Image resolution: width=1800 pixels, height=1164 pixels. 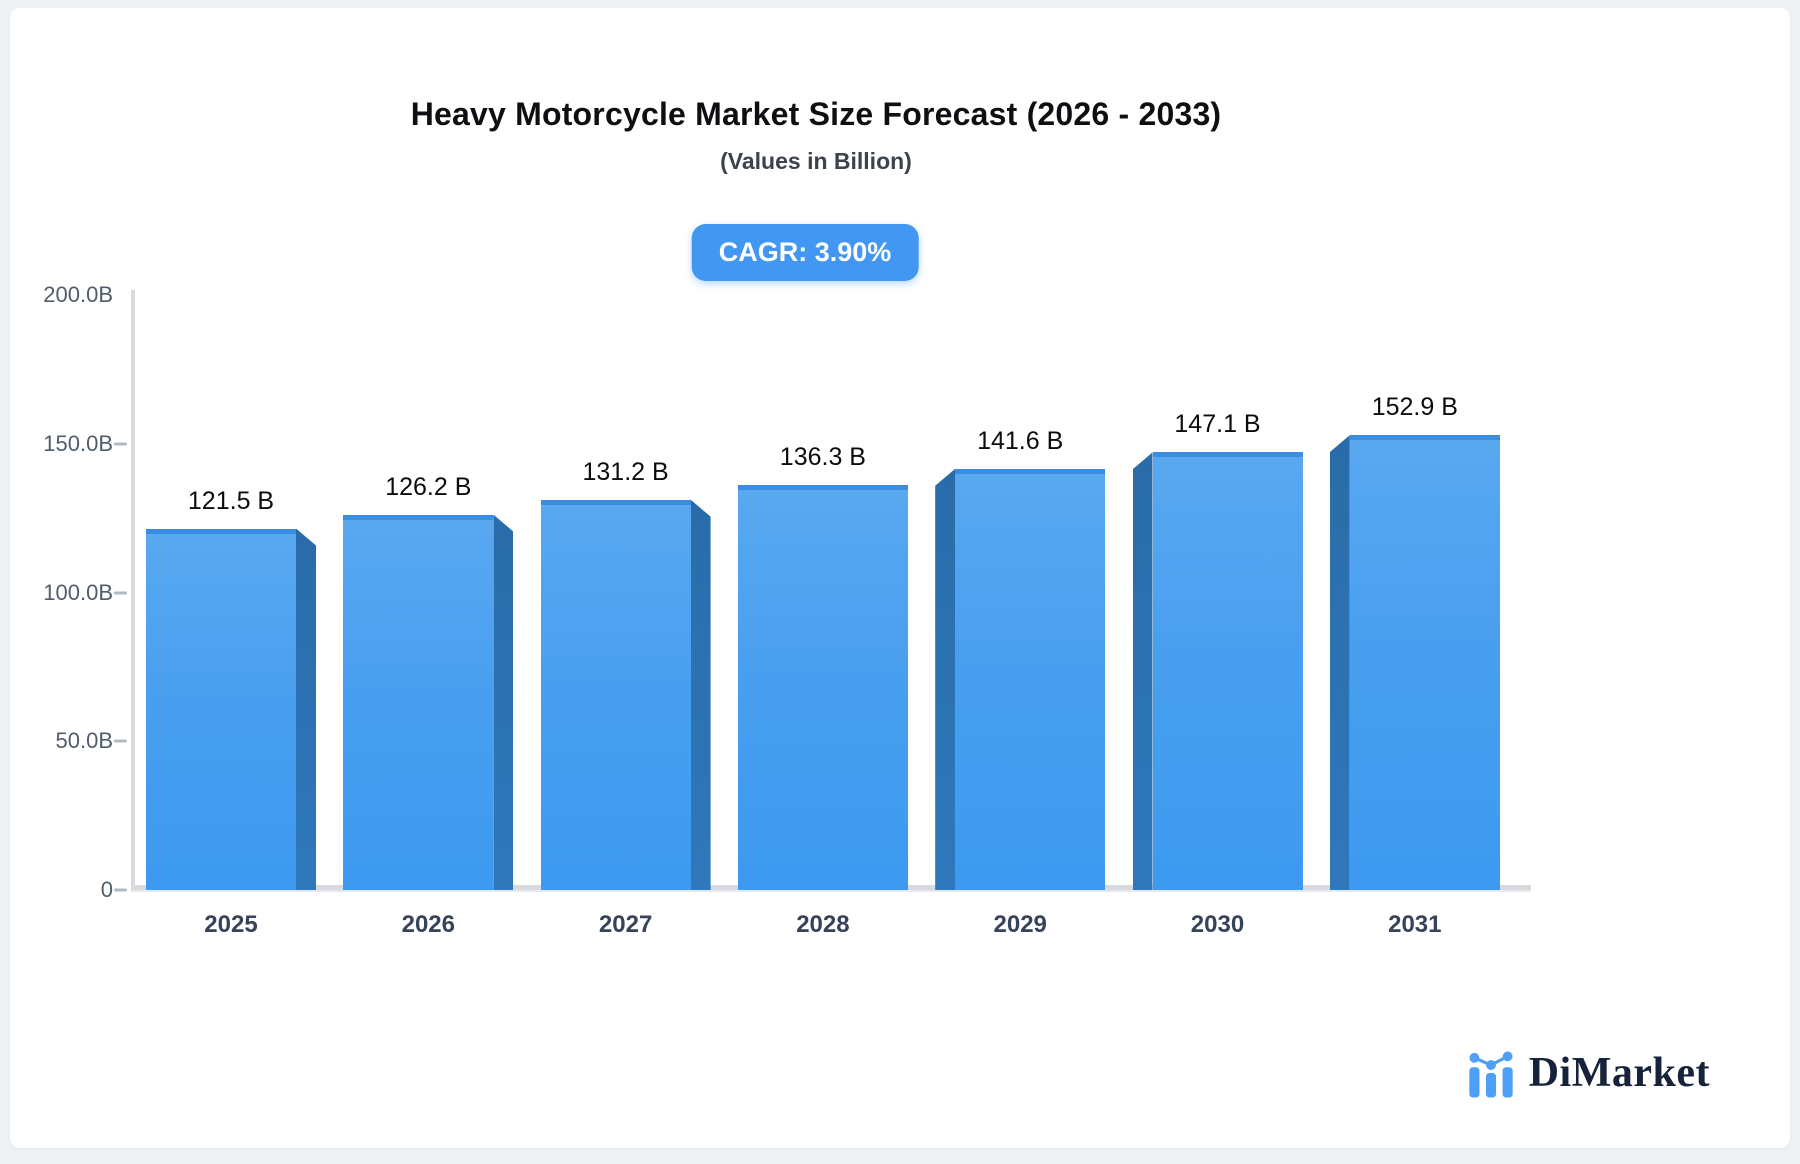 I want to click on bar-value-label: 147.1 B, so click(x=1217, y=424).